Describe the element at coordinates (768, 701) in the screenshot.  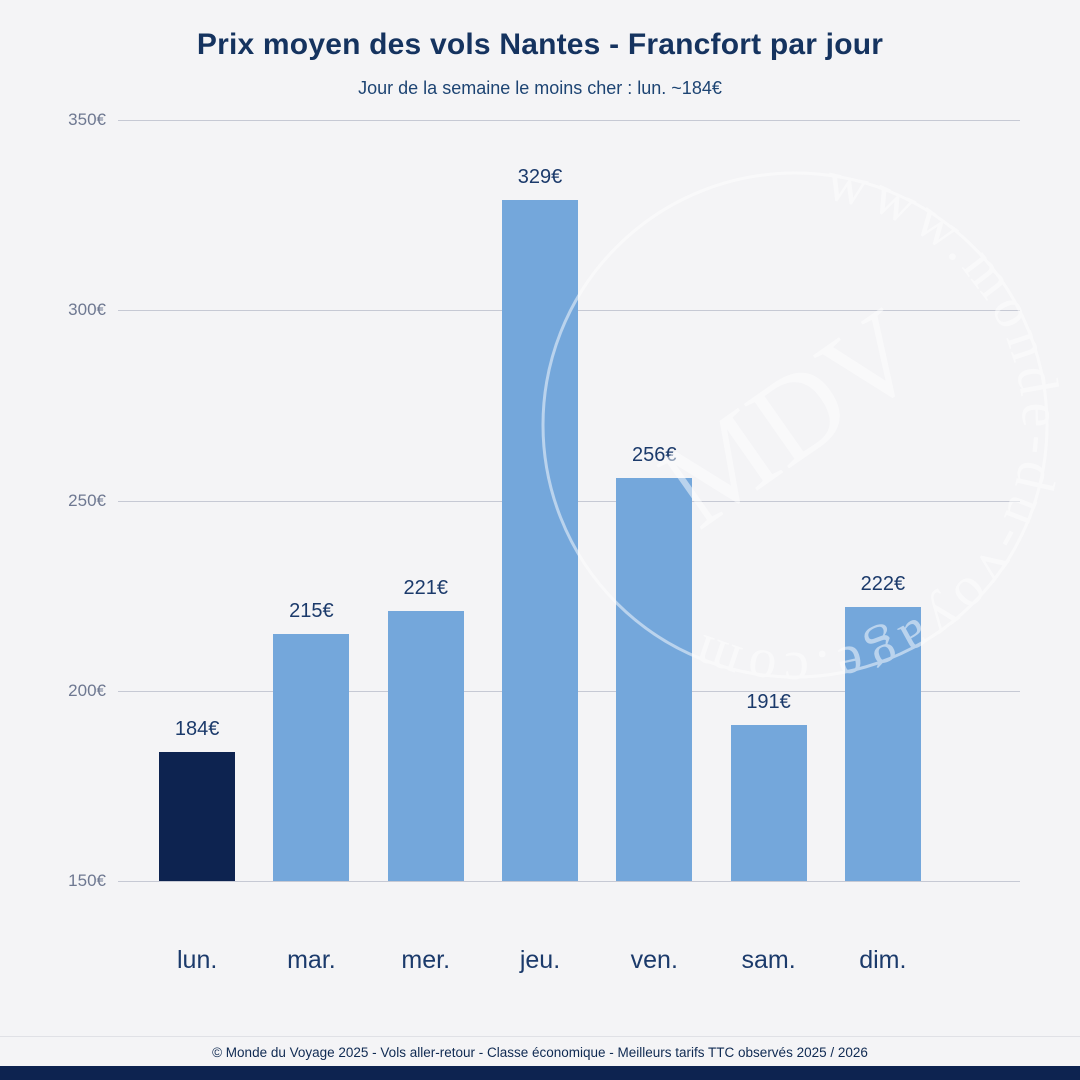
I see `bar-value-label: 191€` at that location.